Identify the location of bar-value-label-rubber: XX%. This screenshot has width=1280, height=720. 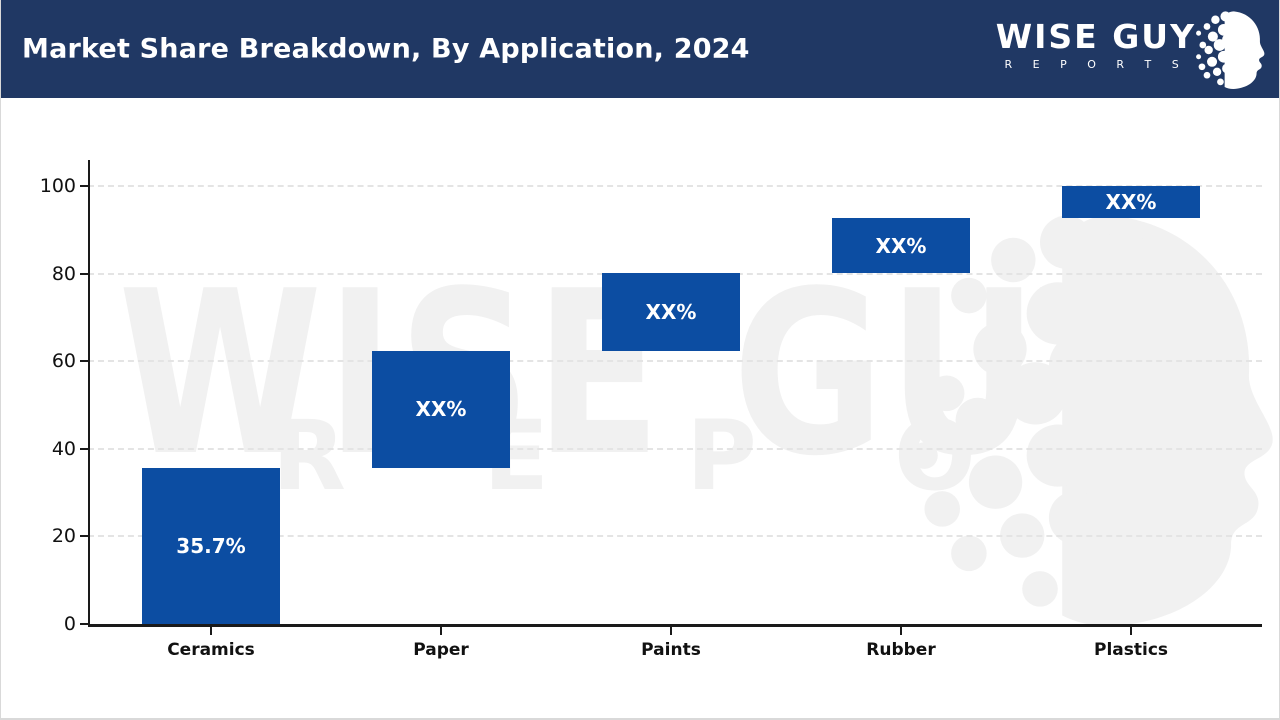
(901, 245).